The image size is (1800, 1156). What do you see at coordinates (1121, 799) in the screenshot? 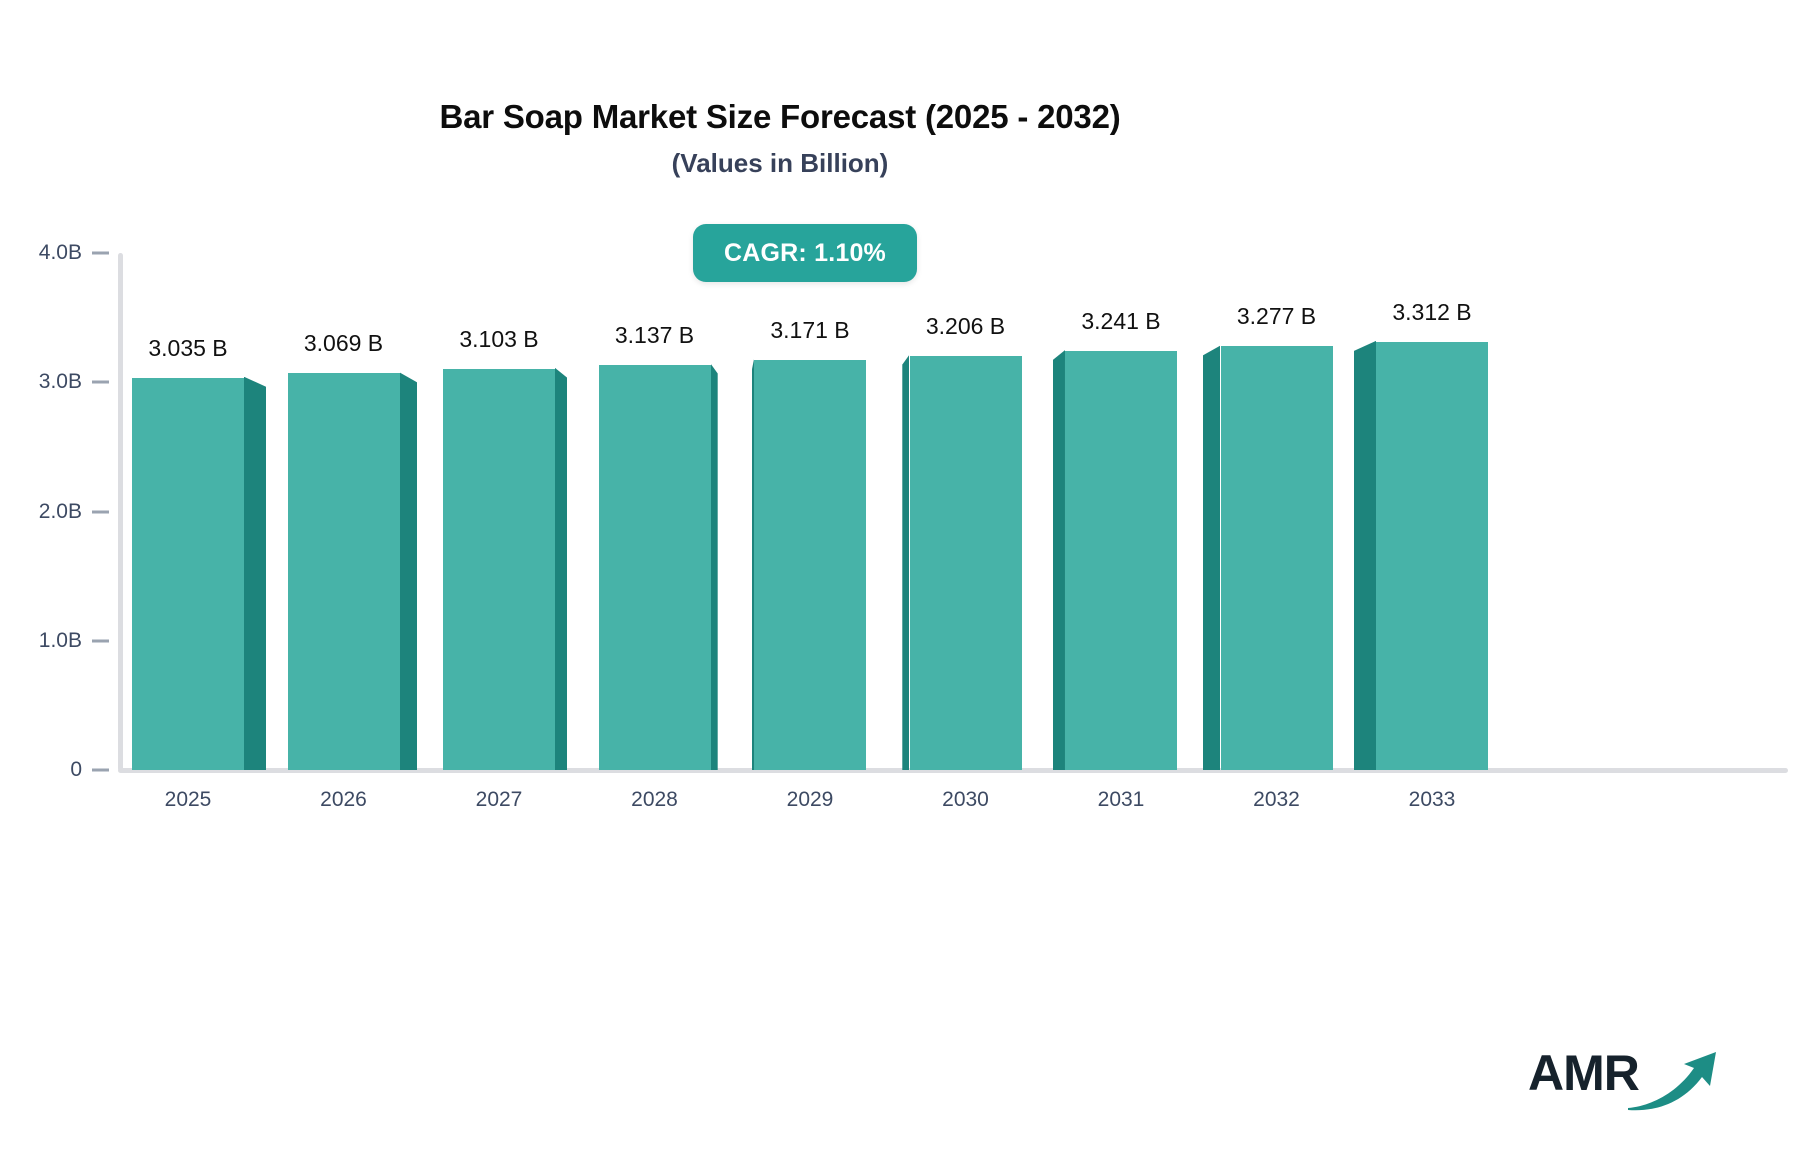
I see `x-axis-tick-label: 2031` at bounding box center [1121, 799].